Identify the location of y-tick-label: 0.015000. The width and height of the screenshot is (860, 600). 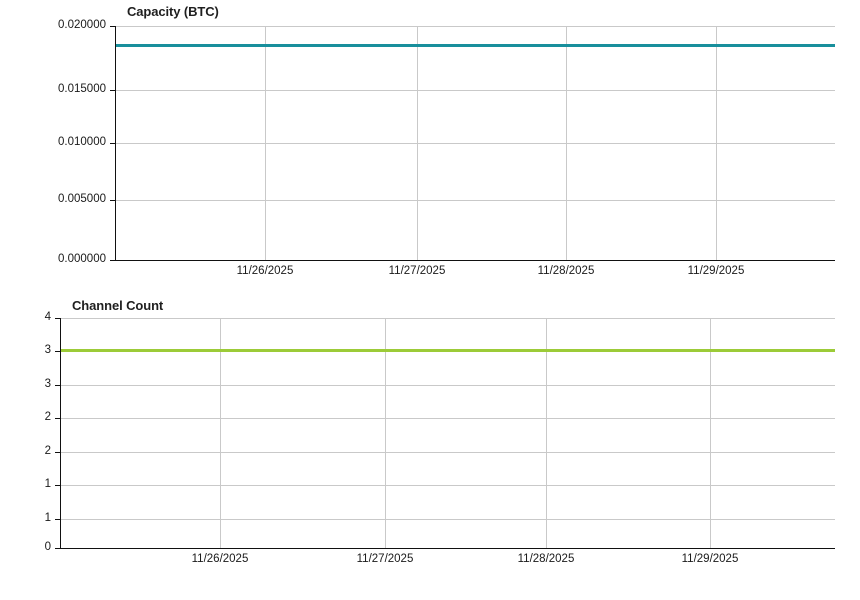
(82, 89).